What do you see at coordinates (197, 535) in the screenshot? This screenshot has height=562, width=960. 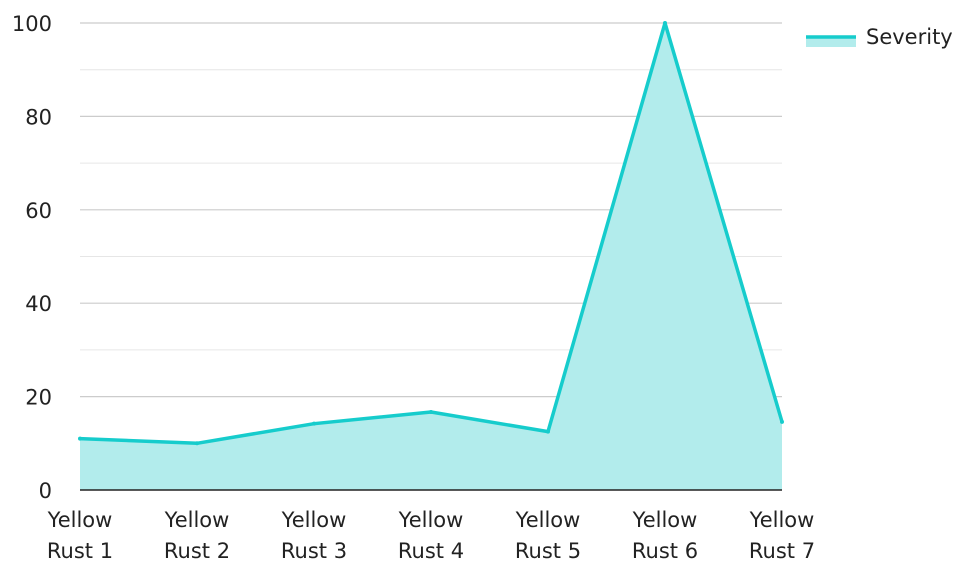 I see `x-tick-label: Yellow Rust 2` at bounding box center [197, 535].